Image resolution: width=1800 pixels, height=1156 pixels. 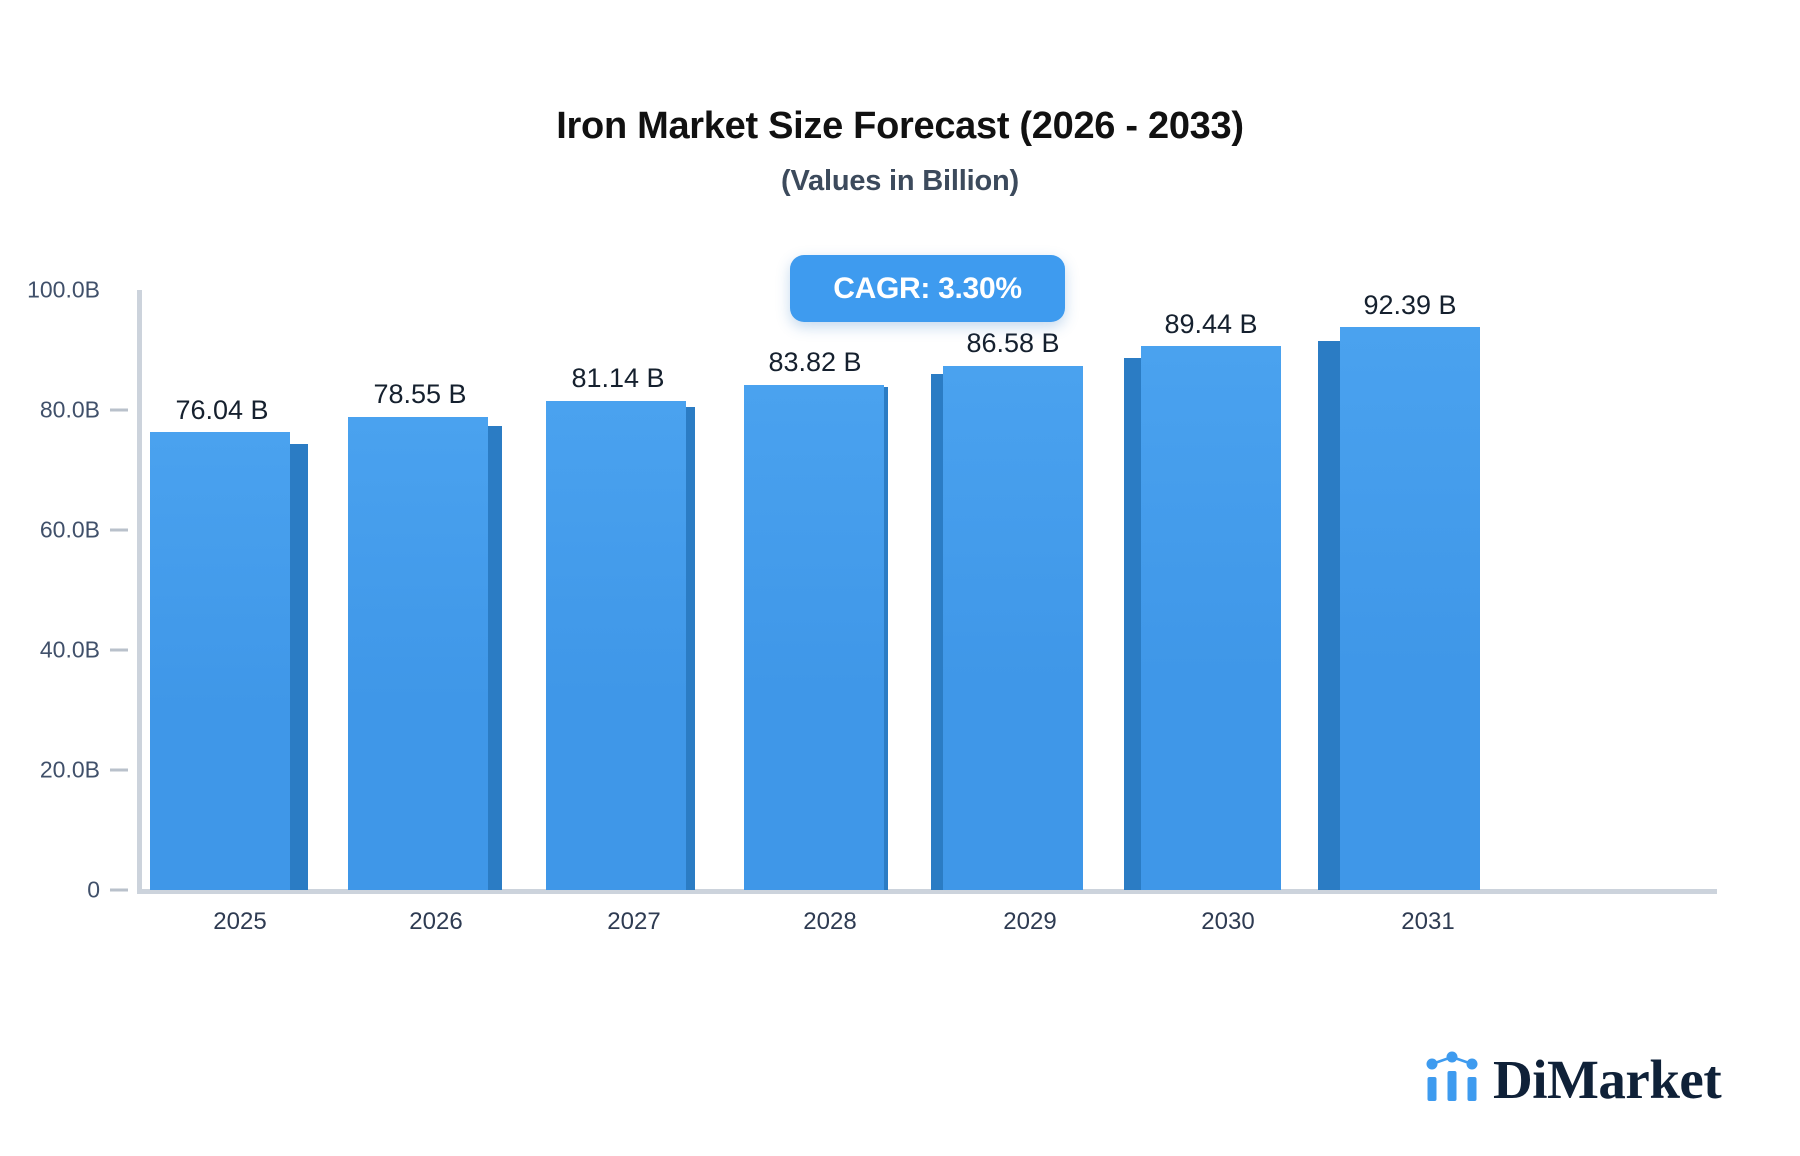 I want to click on cagr-badge: CAGR: 3.30%, so click(x=927, y=288).